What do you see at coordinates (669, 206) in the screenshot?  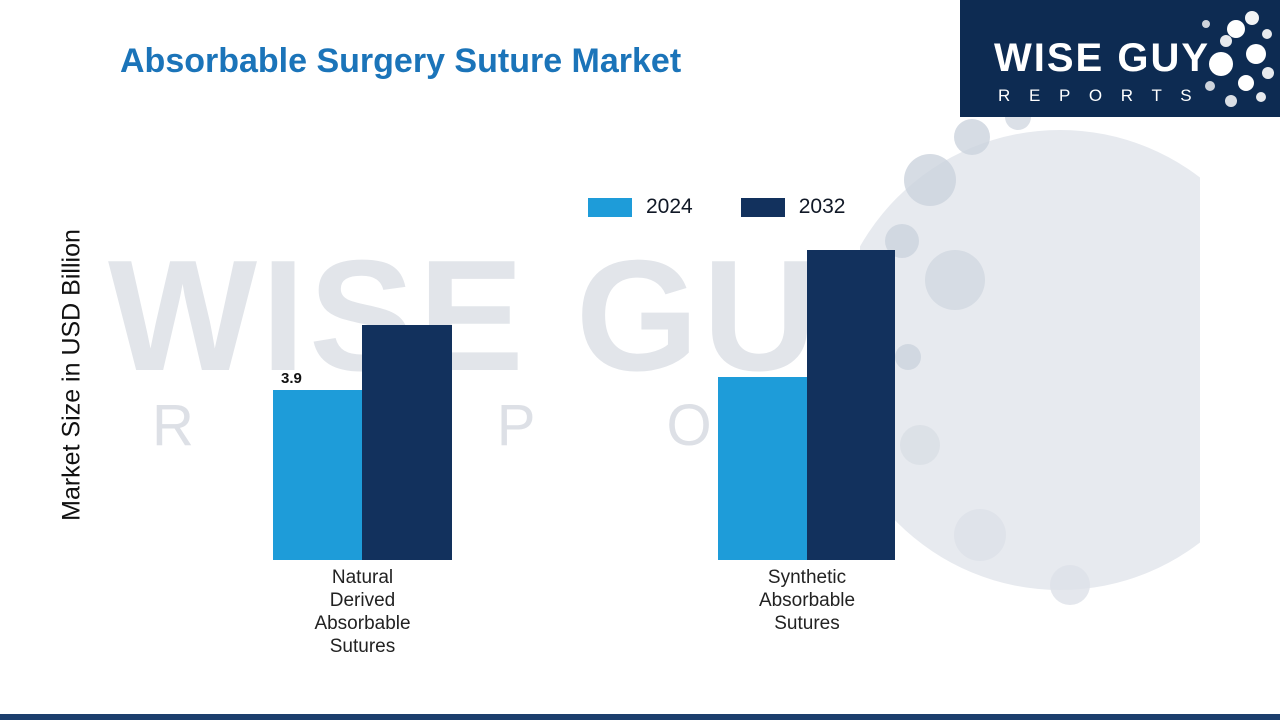 I see `legend-label-2024: 2024` at bounding box center [669, 206].